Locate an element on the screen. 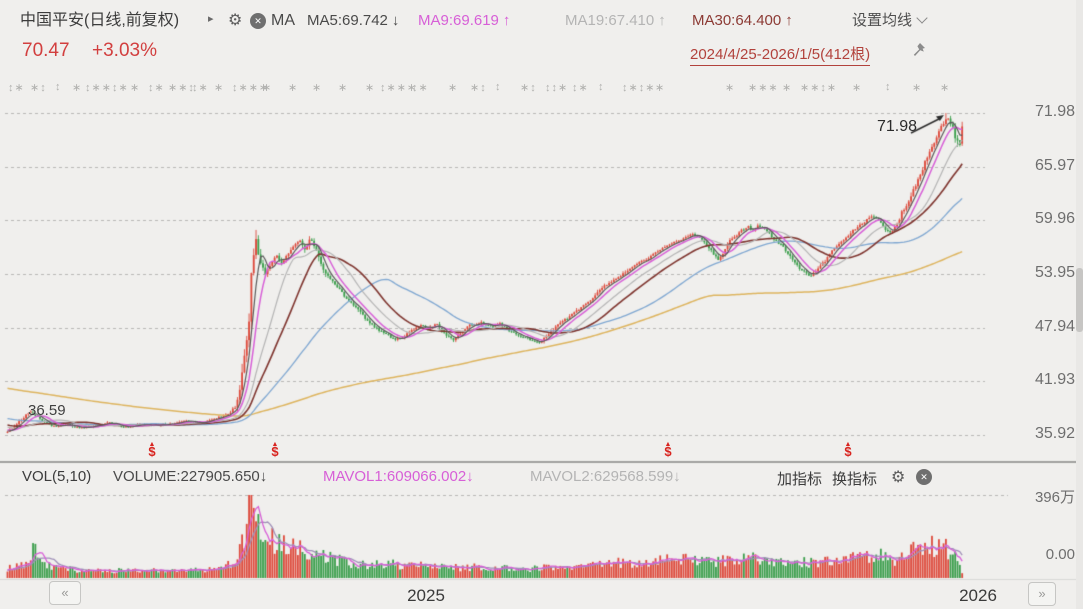 The width and height of the screenshot is (1083, 609). event-glyph: ∗∗↕ is located at coordinates (181, 88).